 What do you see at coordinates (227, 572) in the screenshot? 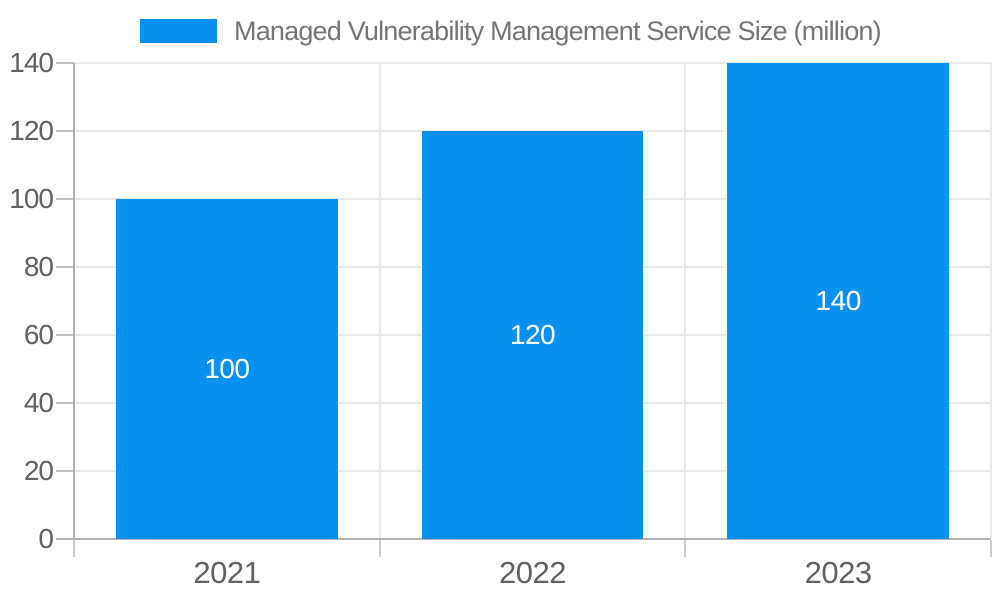
I see `x-tick-label: 2021` at bounding box center [227, 572].